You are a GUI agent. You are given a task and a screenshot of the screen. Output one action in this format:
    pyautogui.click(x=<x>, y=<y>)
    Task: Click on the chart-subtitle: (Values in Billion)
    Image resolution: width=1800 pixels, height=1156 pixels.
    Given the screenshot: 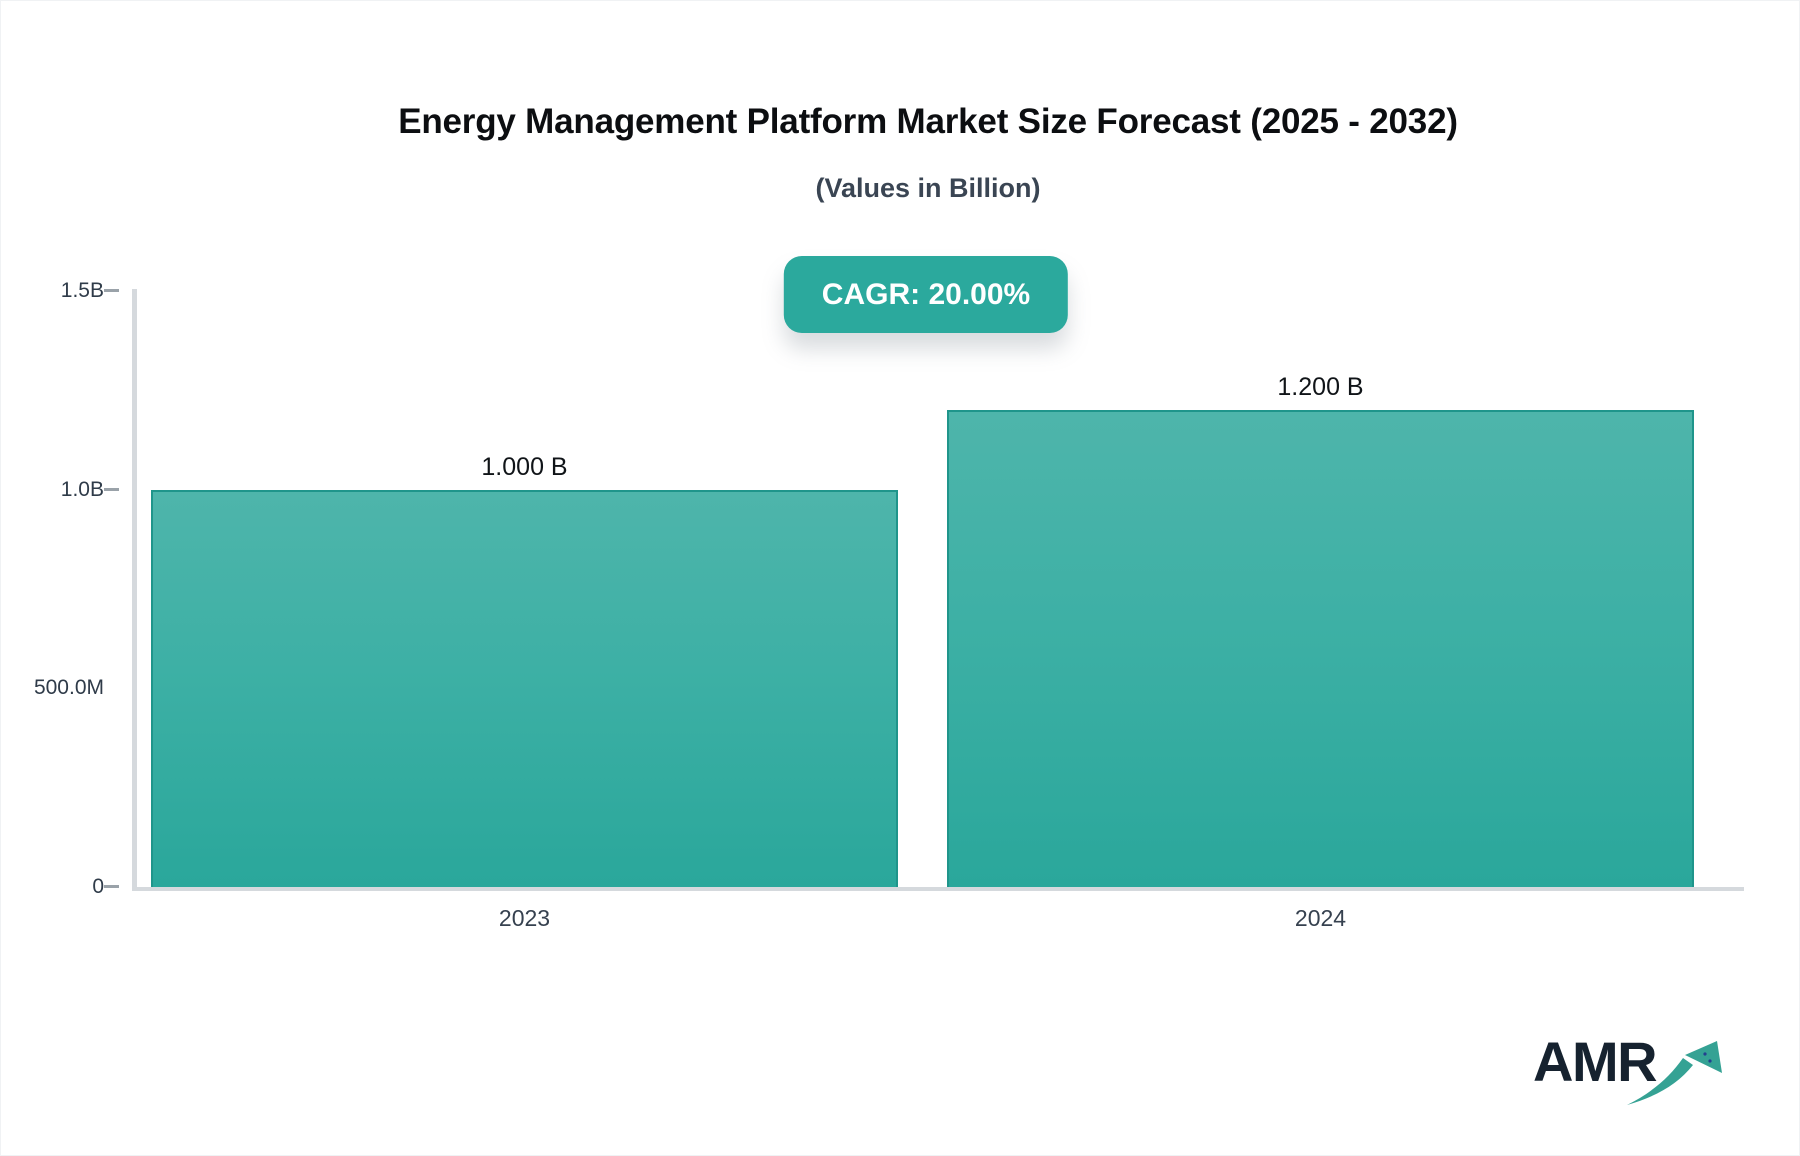 What is the action you would take?
    pyautogui.click(x=928, y=188)
    